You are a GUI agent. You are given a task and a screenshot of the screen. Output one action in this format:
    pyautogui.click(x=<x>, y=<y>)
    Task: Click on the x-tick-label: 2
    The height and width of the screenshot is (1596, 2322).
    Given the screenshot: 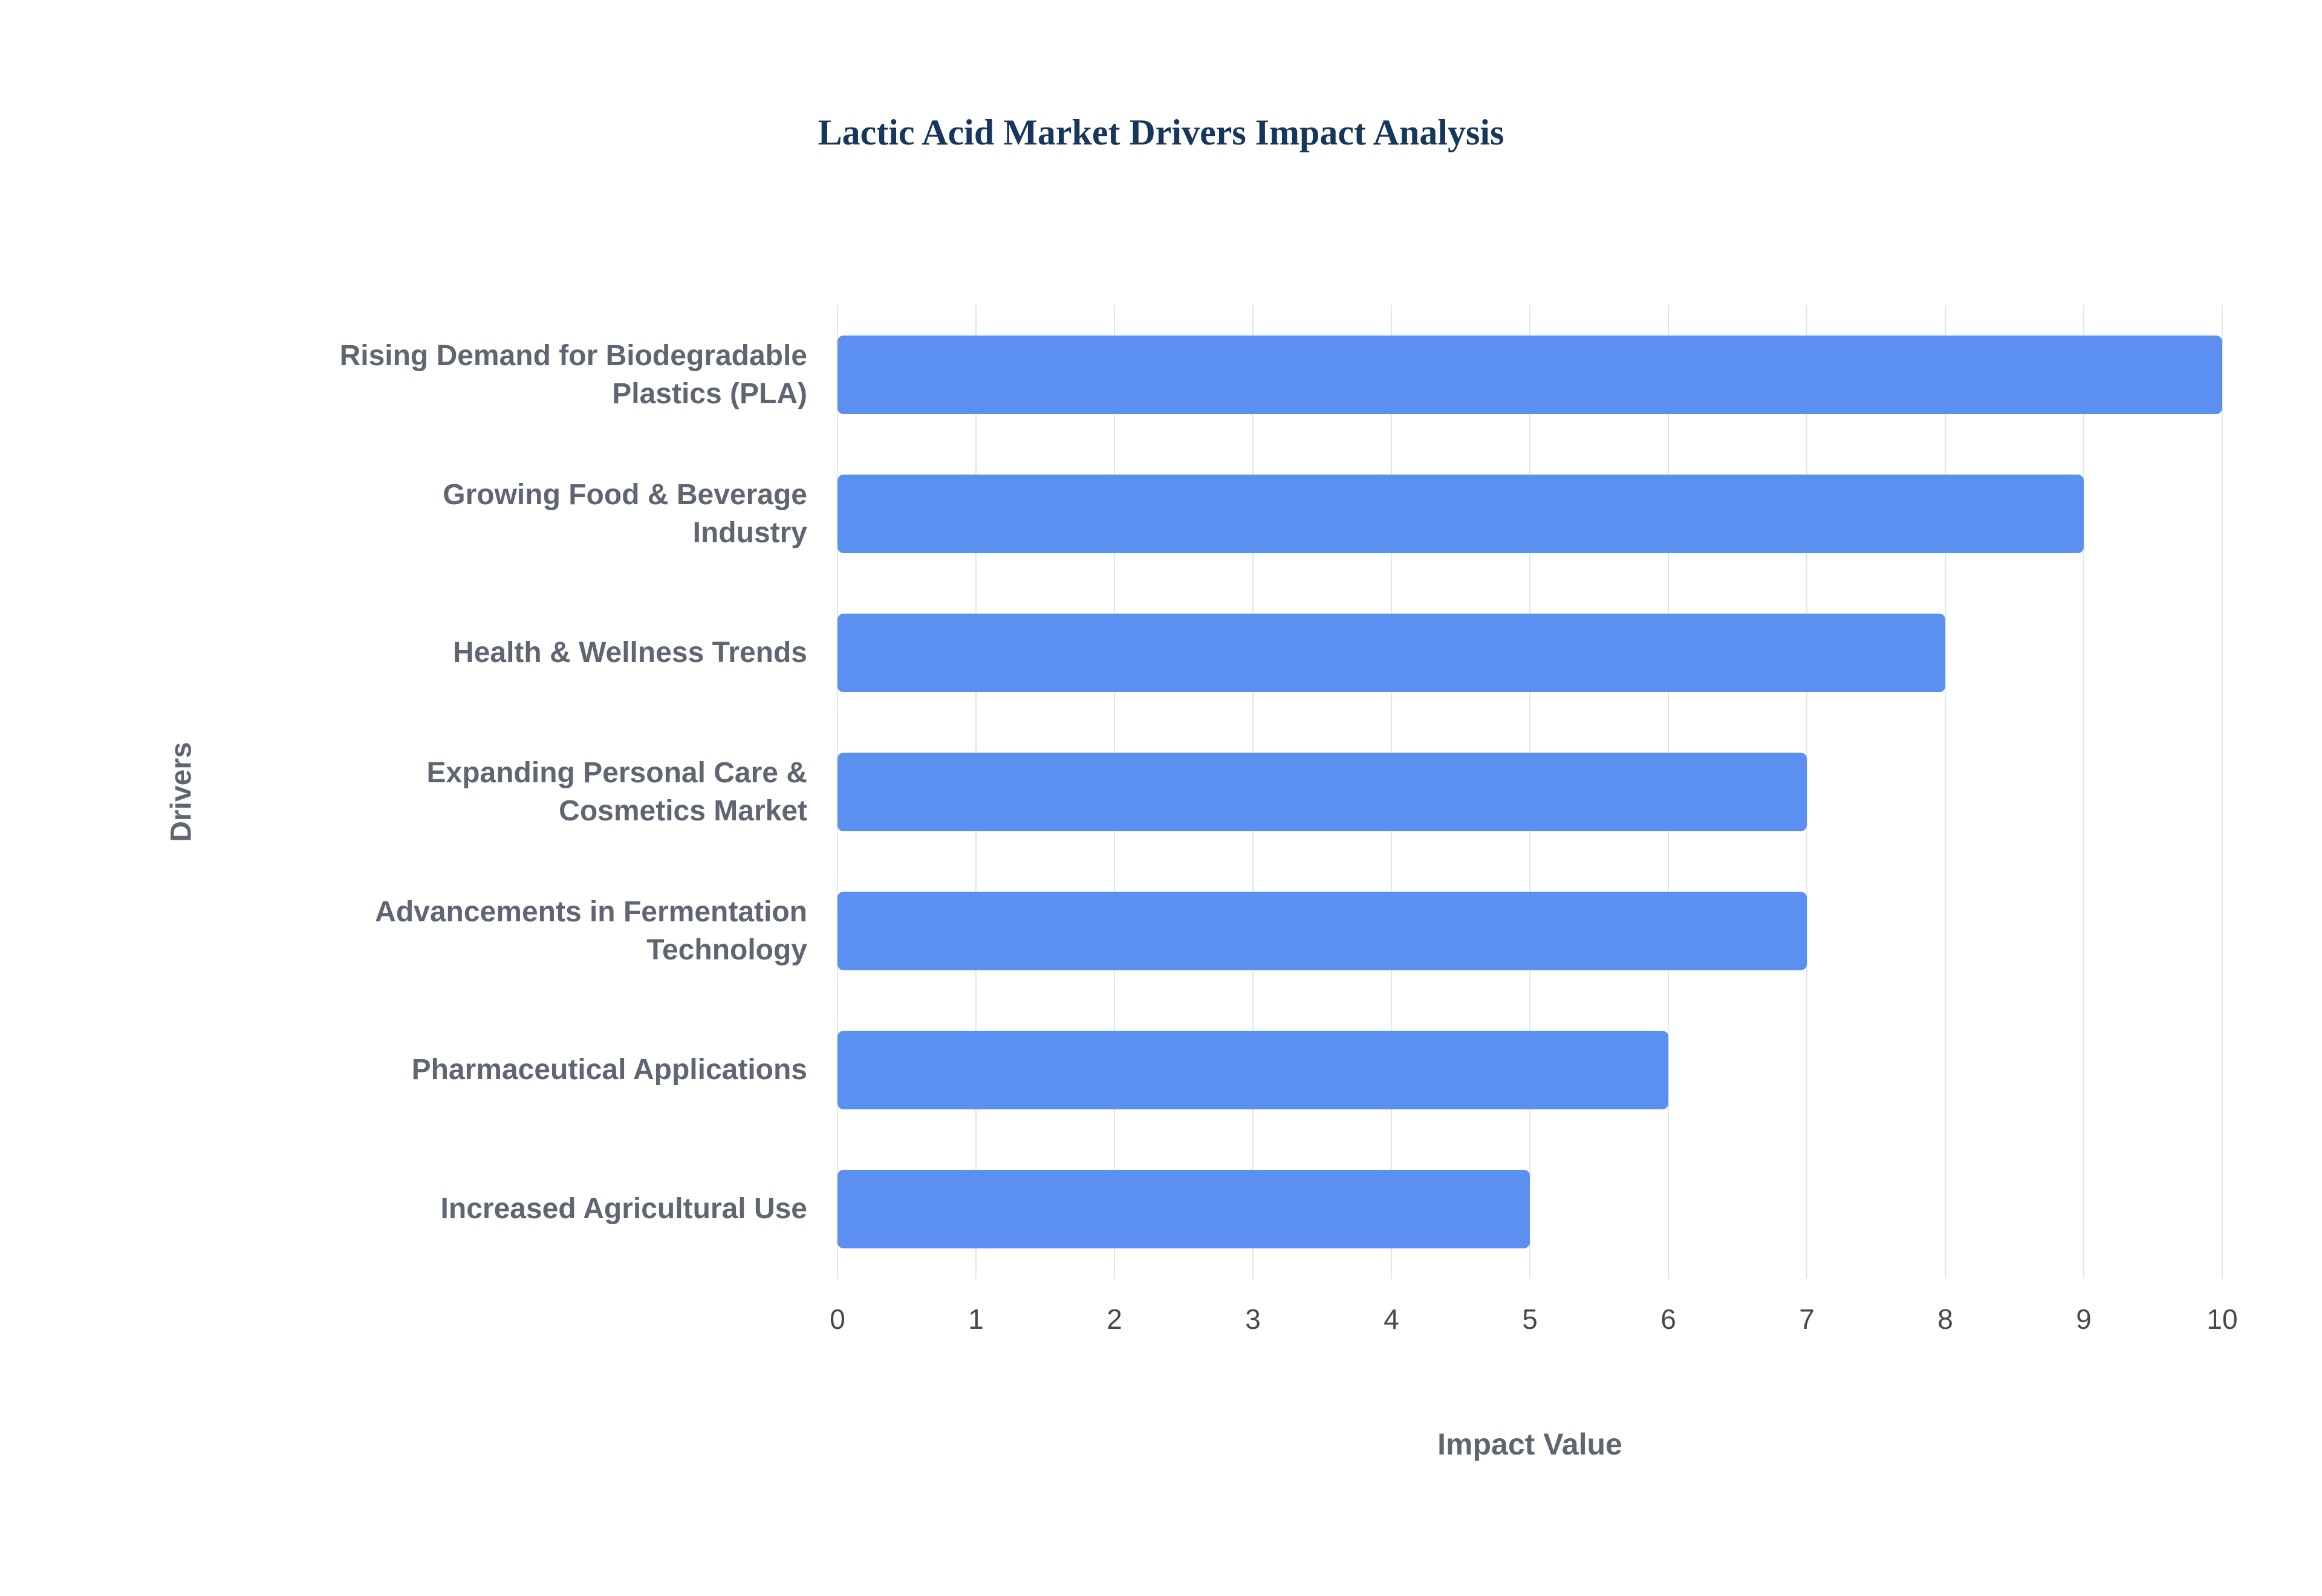 What is the action you would take?
    pyautogui.click(x=1114, y=1319)
    